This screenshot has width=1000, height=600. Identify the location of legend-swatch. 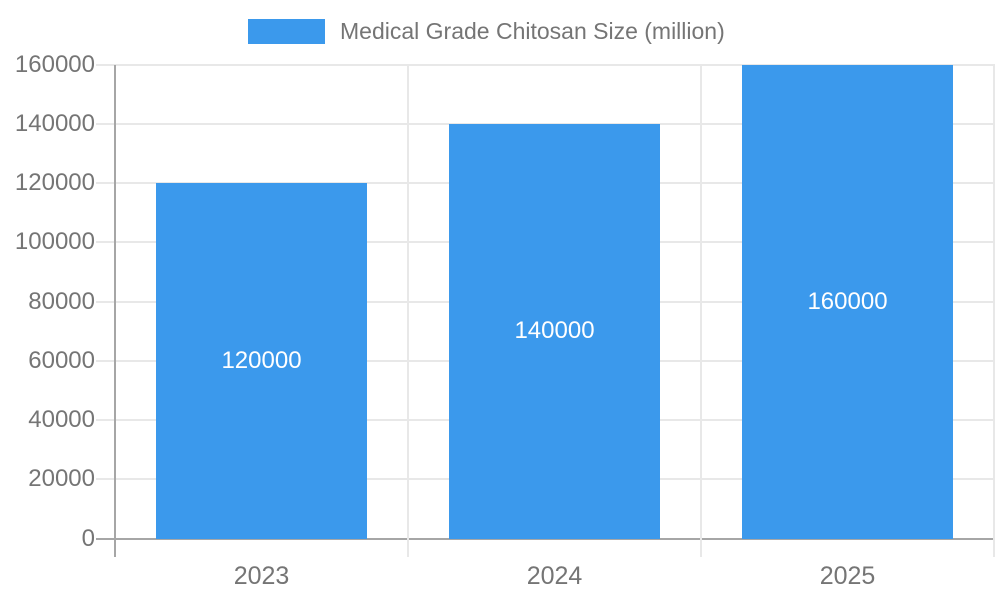
(286, 31).